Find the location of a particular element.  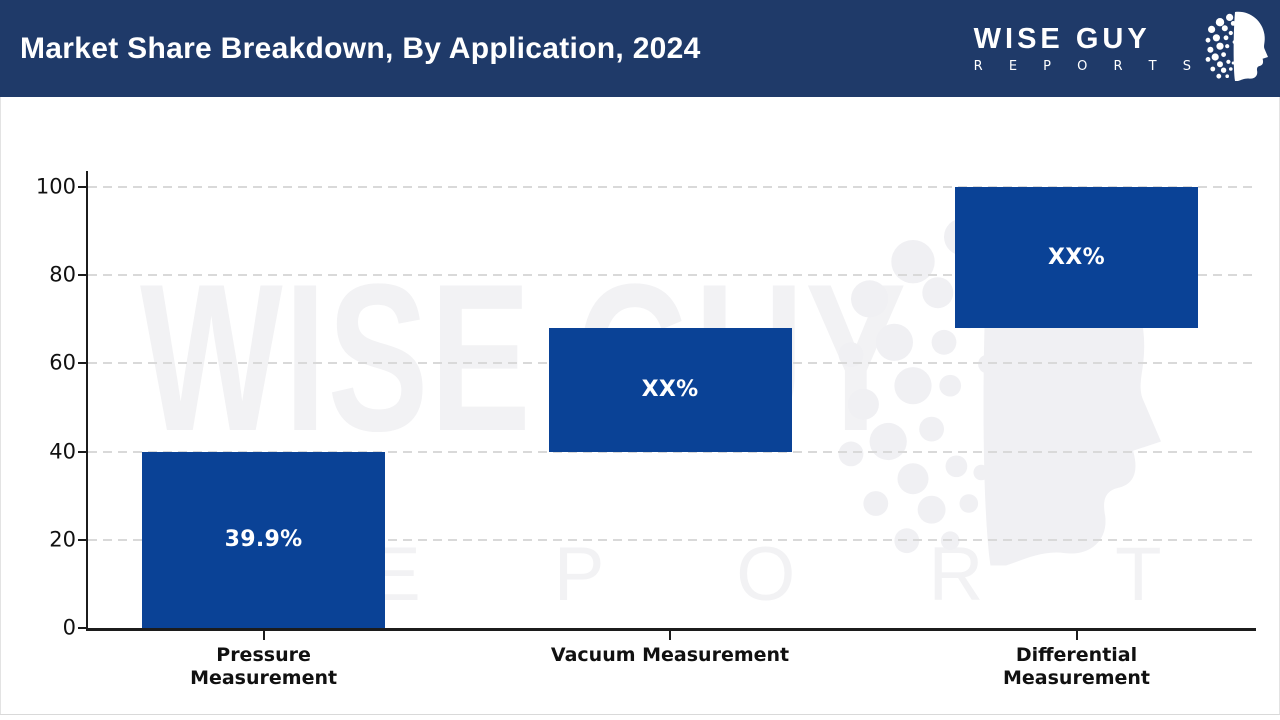

bar-vacuum-measurement: XX% is located at coordinates (670, 390).